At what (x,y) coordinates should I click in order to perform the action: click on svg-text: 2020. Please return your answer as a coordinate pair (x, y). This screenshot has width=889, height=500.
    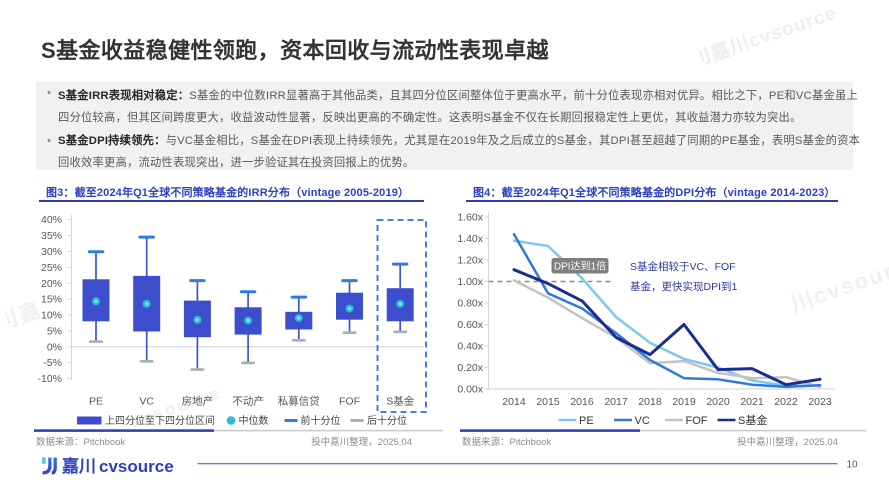
    Looking at the image, I should click on (718, 402).